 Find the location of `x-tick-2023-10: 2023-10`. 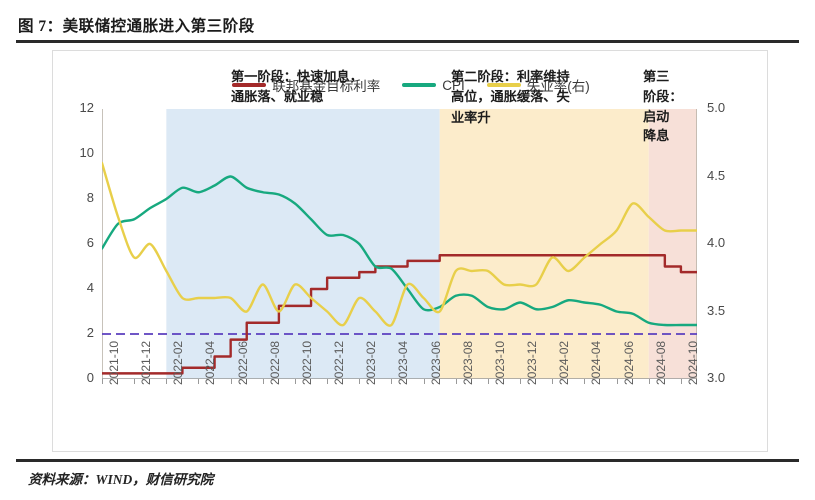

x-tick-2023-10: 2023-10 is located at coordinates (499, 362).